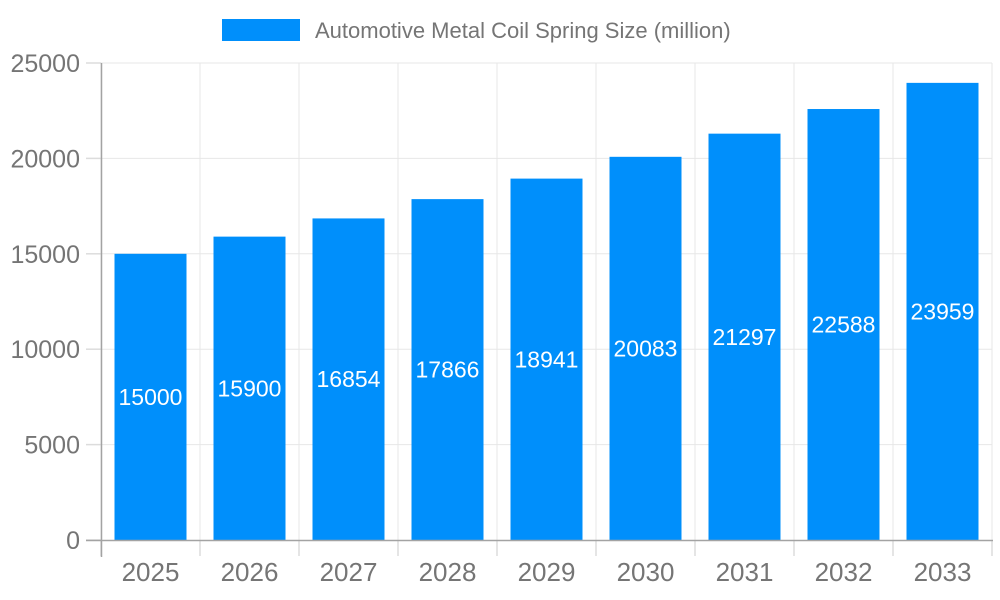  What do you see at coordinates (844, 572) in the screenshot?
I see `x-tick-label: 2032` at bounding box center [844, 572].